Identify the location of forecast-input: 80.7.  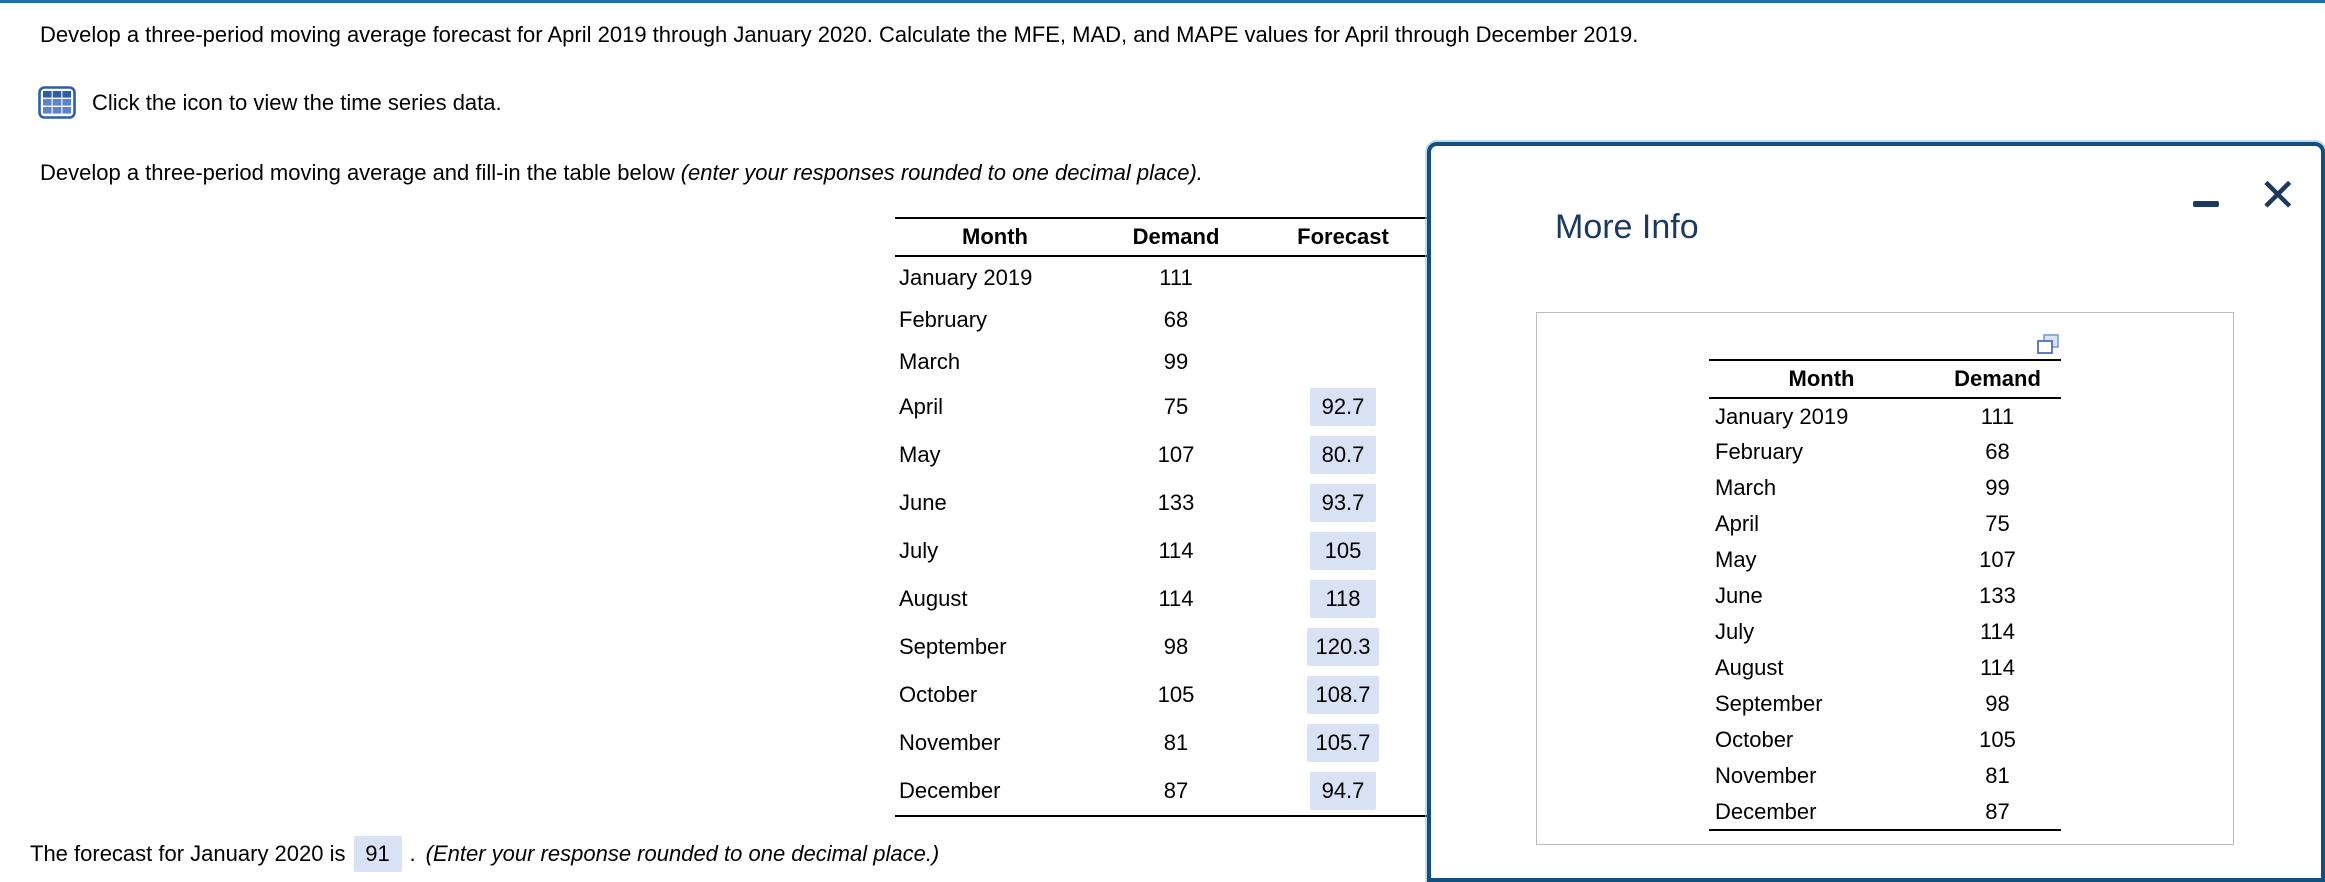
(1343, 454).